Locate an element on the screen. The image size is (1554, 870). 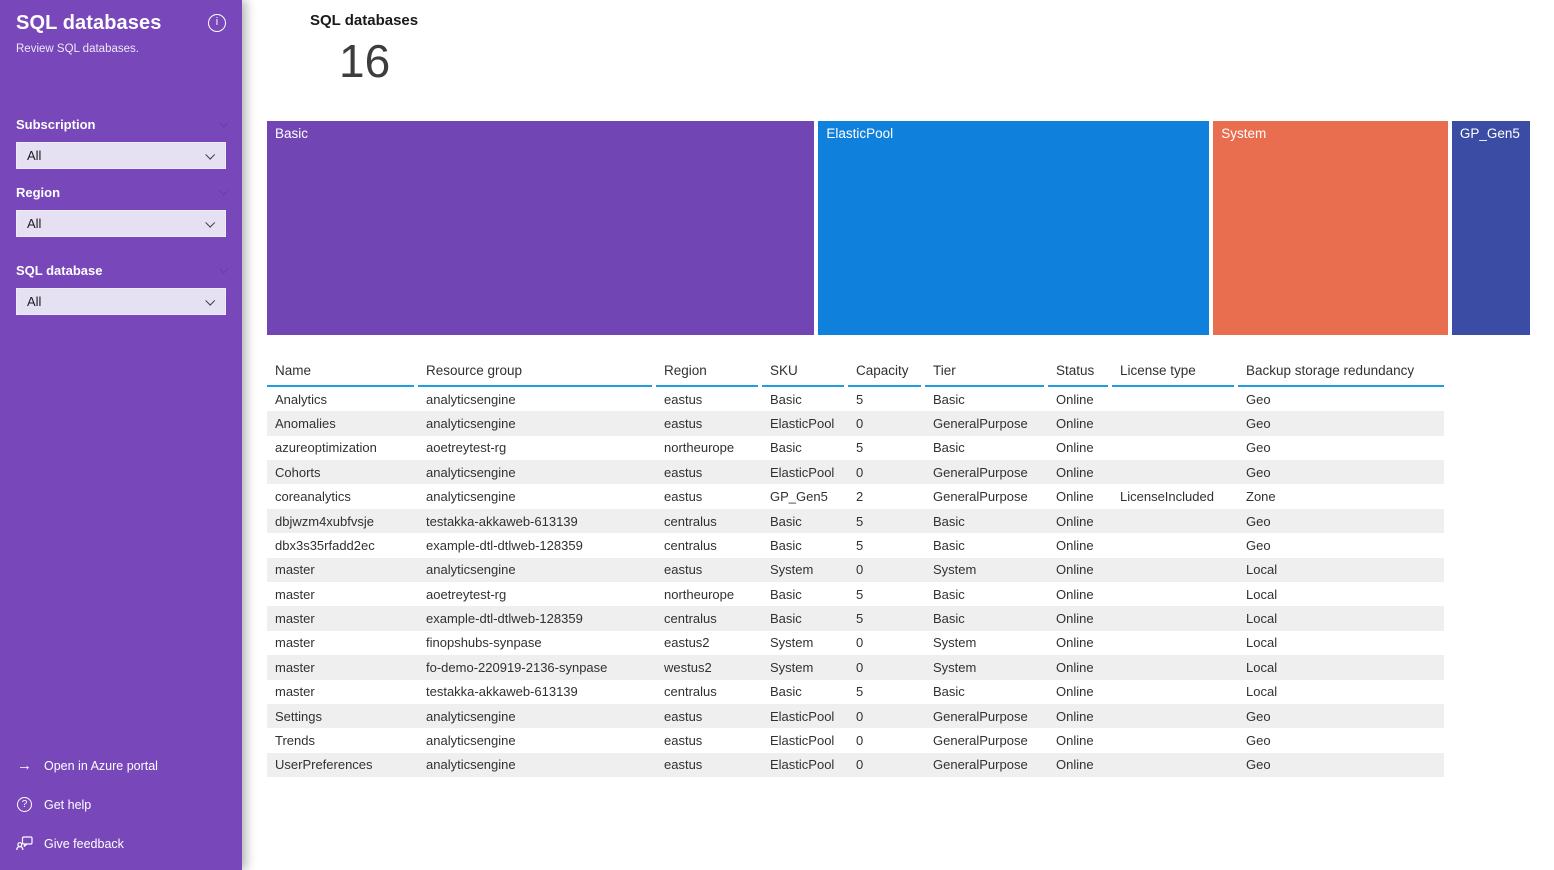
column-header: Backup storage redundancy is located at coordinates (1341, 373).